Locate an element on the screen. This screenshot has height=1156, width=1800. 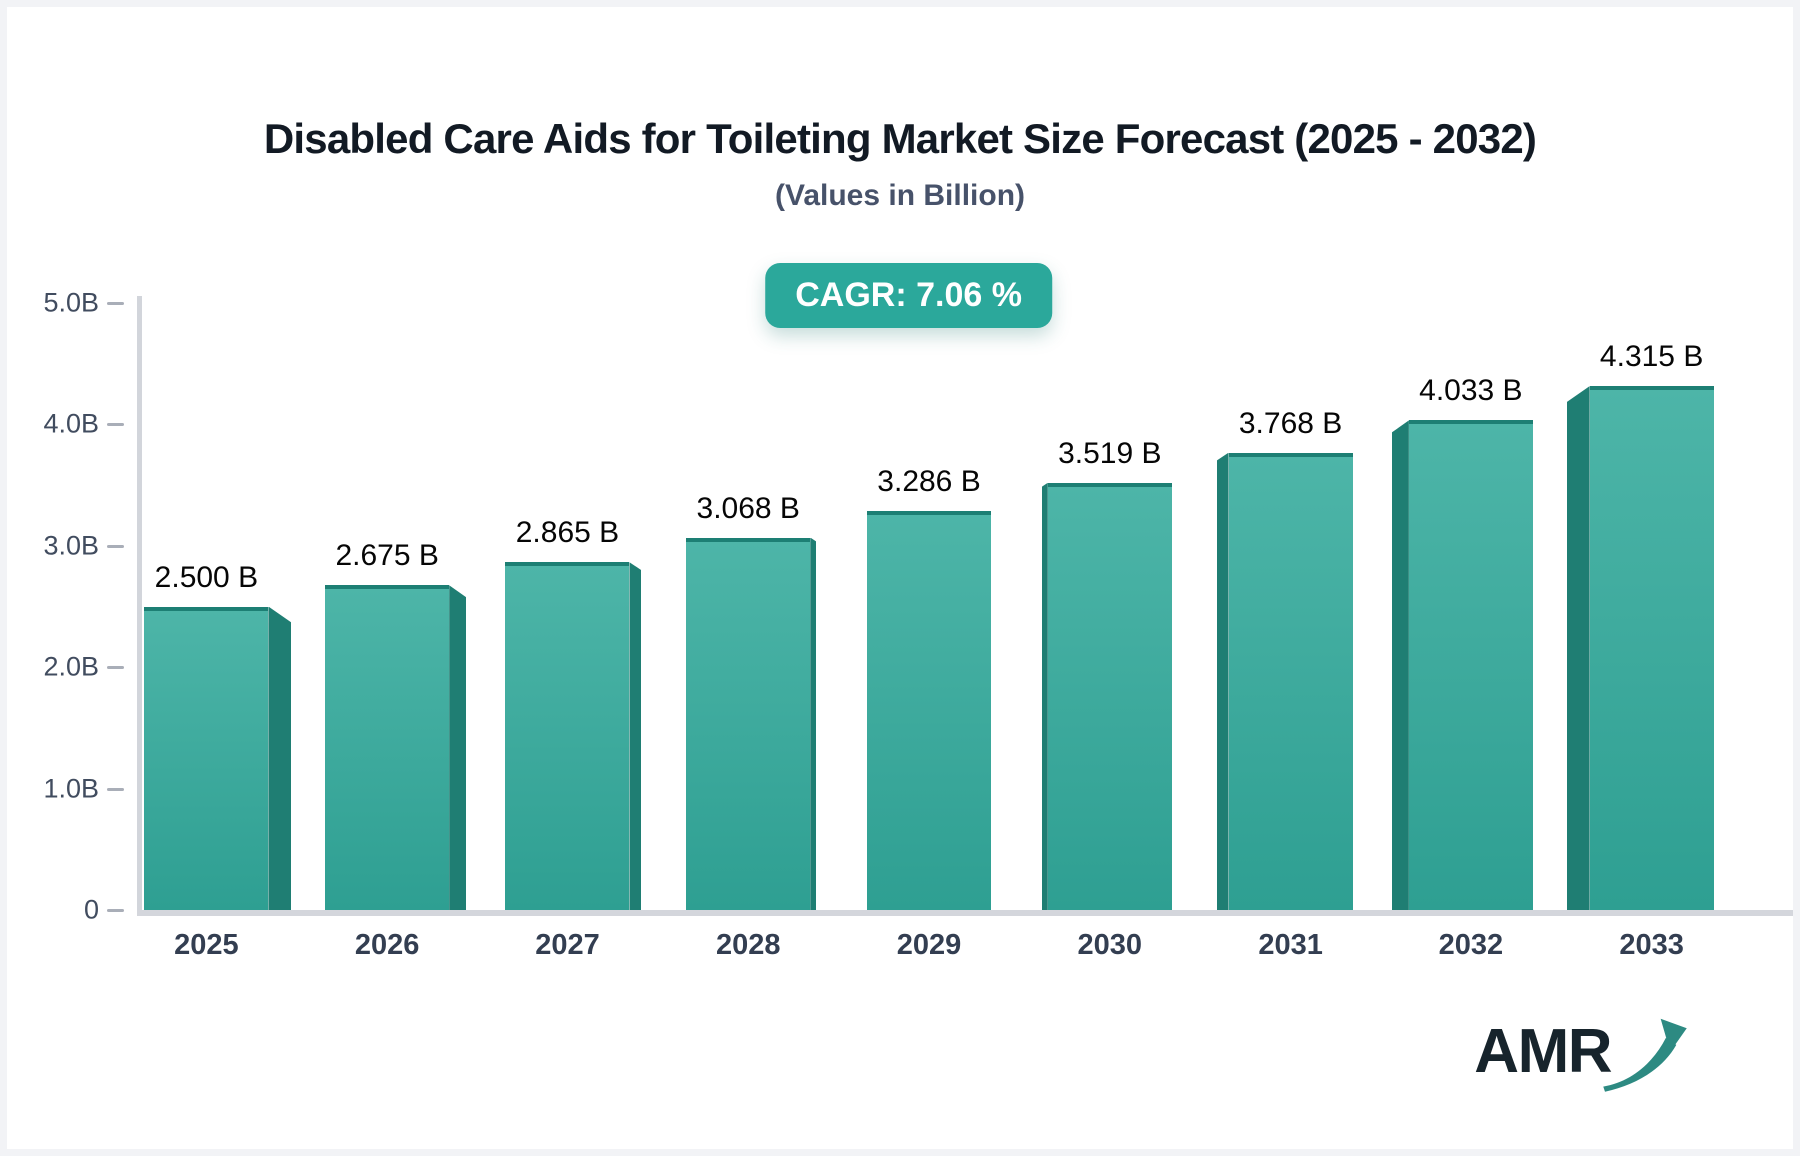
bar-slot: 3.519 B is located at coordinates (1107, 606).